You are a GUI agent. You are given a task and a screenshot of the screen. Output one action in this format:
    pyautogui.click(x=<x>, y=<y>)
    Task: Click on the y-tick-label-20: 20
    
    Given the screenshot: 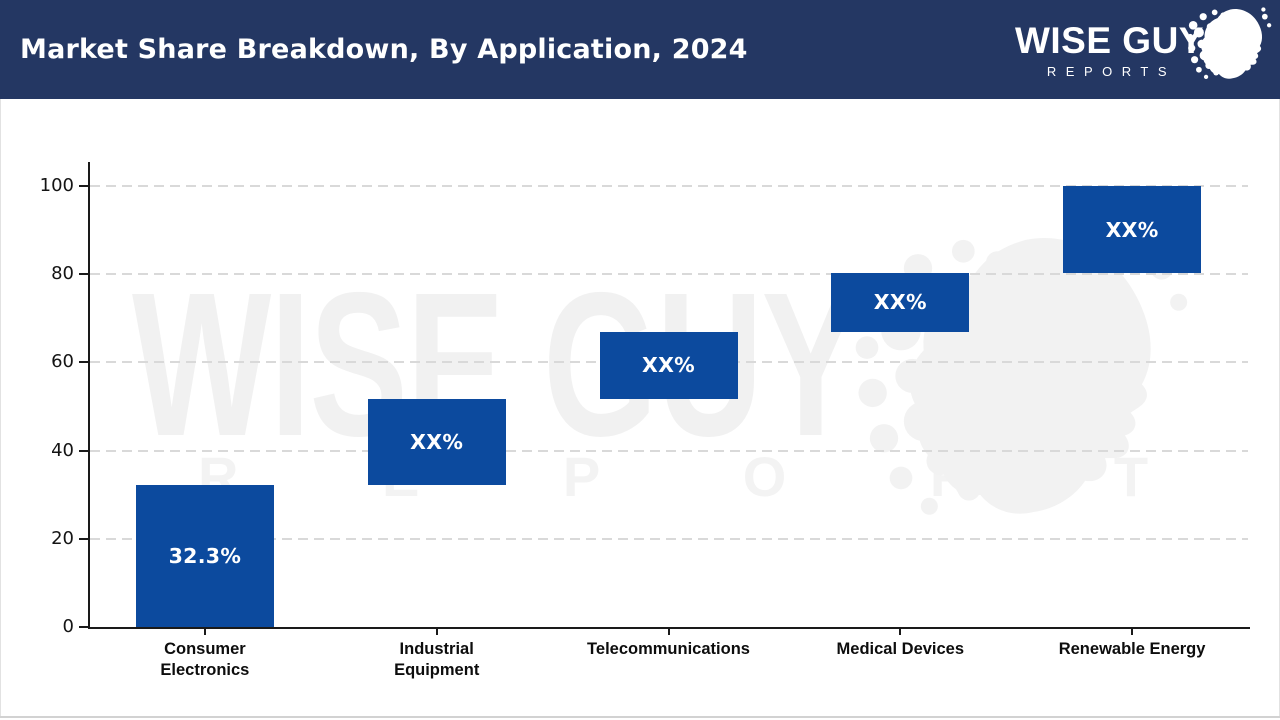 What is the action you would take?
    pyautogui.click(x=62, y=538)
    